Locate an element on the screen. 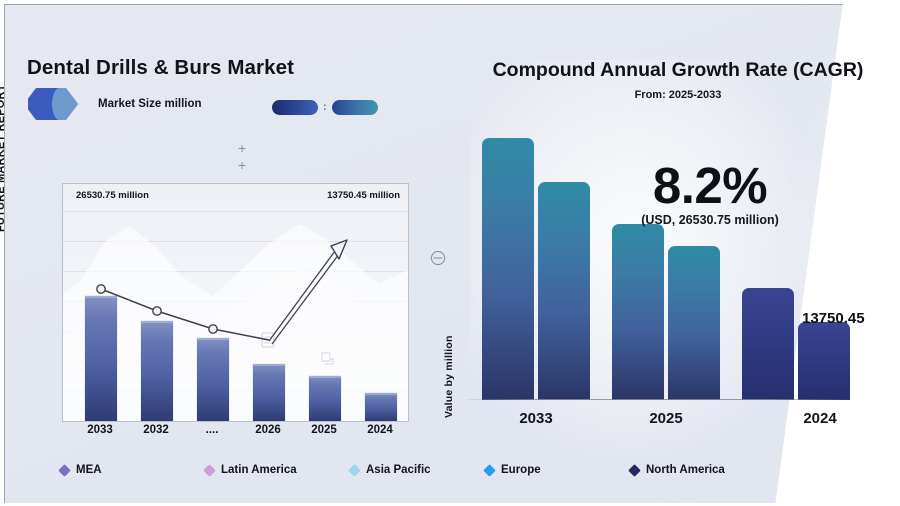 Image resolution: width=900 pixels, height=506 pixels. left-header: Dental Drills & Burs Market is located at coordinates (237, 68).